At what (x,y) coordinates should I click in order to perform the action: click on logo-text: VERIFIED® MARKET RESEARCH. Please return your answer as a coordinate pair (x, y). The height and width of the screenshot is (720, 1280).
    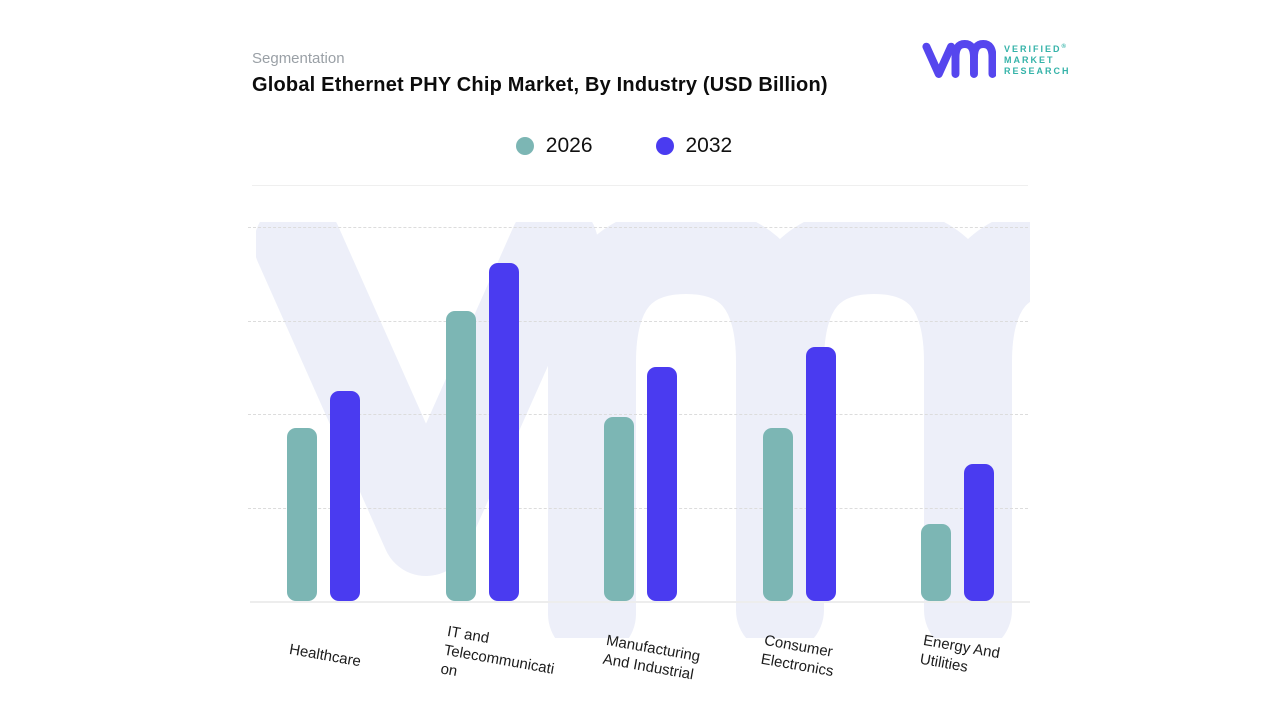
    Looking at the image, I should click on (1037, 59).